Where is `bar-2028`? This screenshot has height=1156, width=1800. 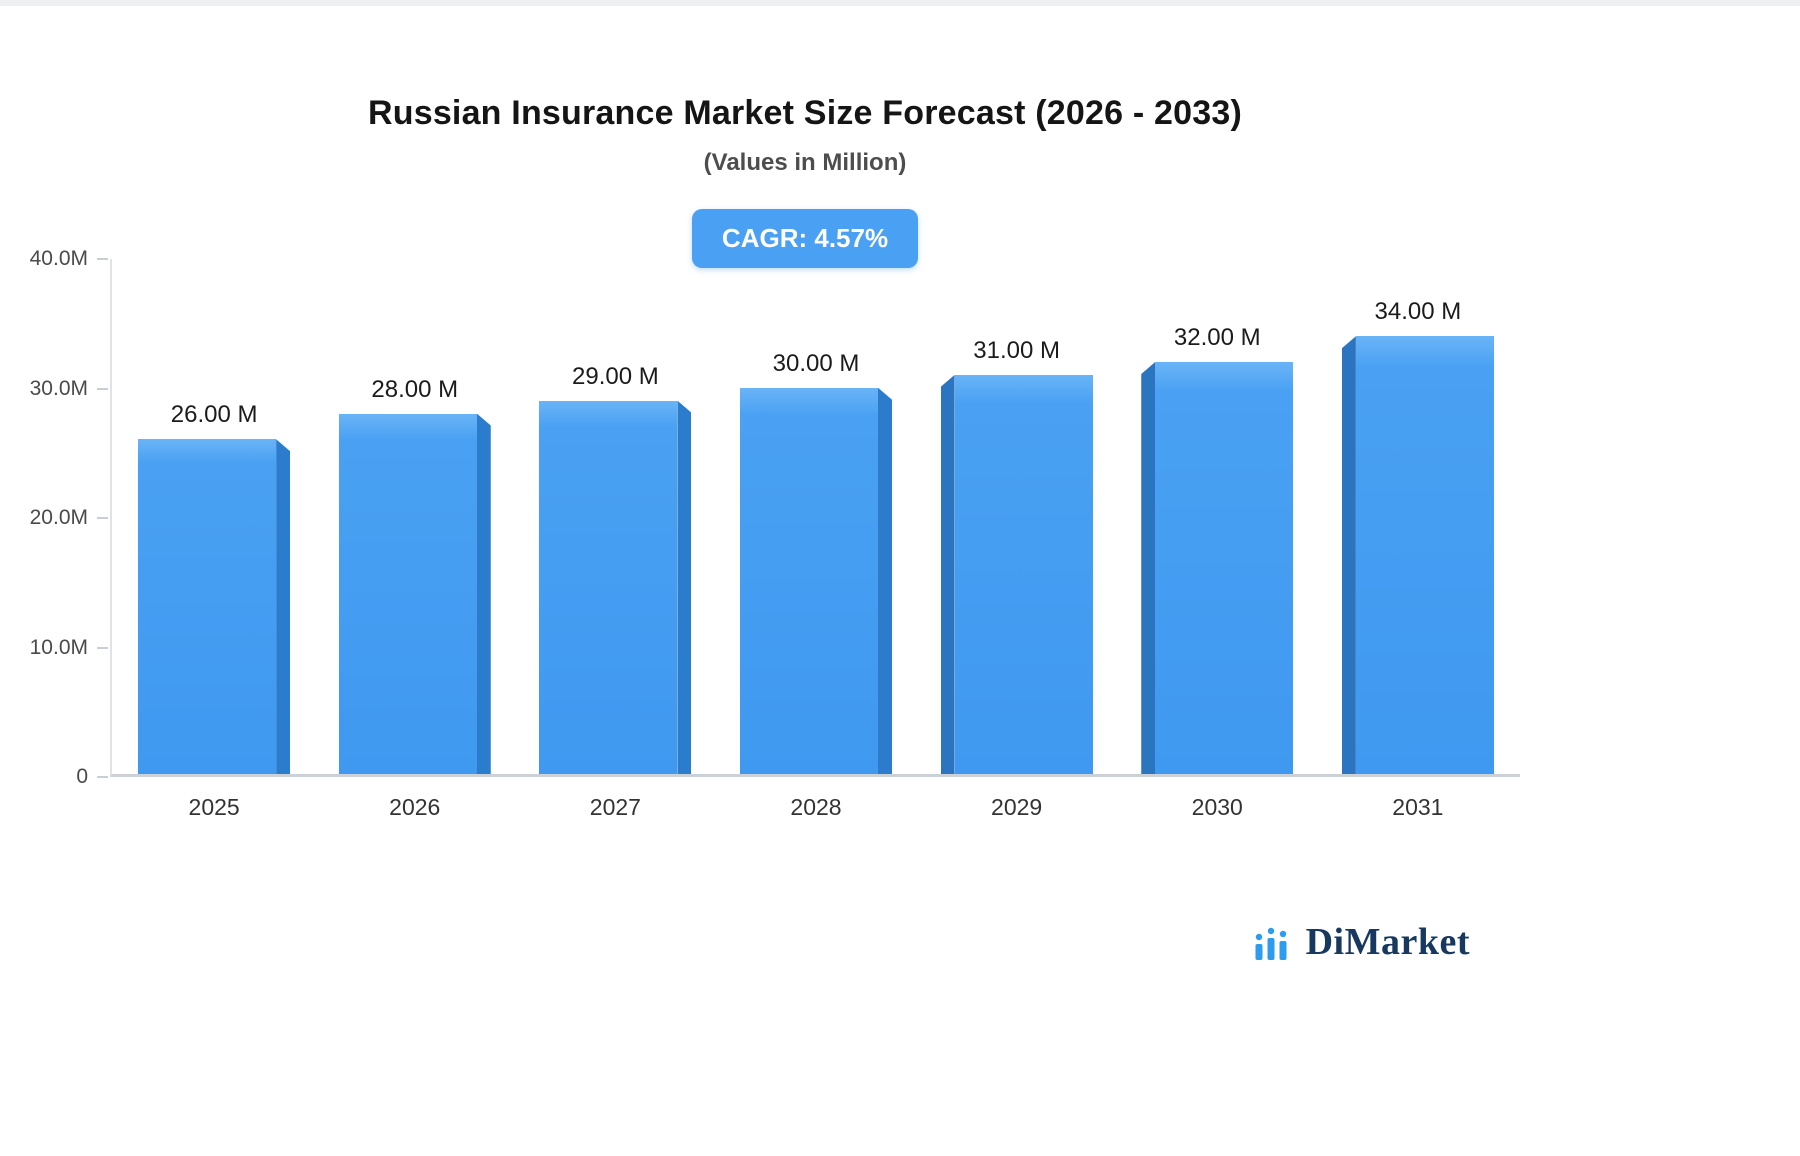
bar-2028 is located at coordinates (816, 580).